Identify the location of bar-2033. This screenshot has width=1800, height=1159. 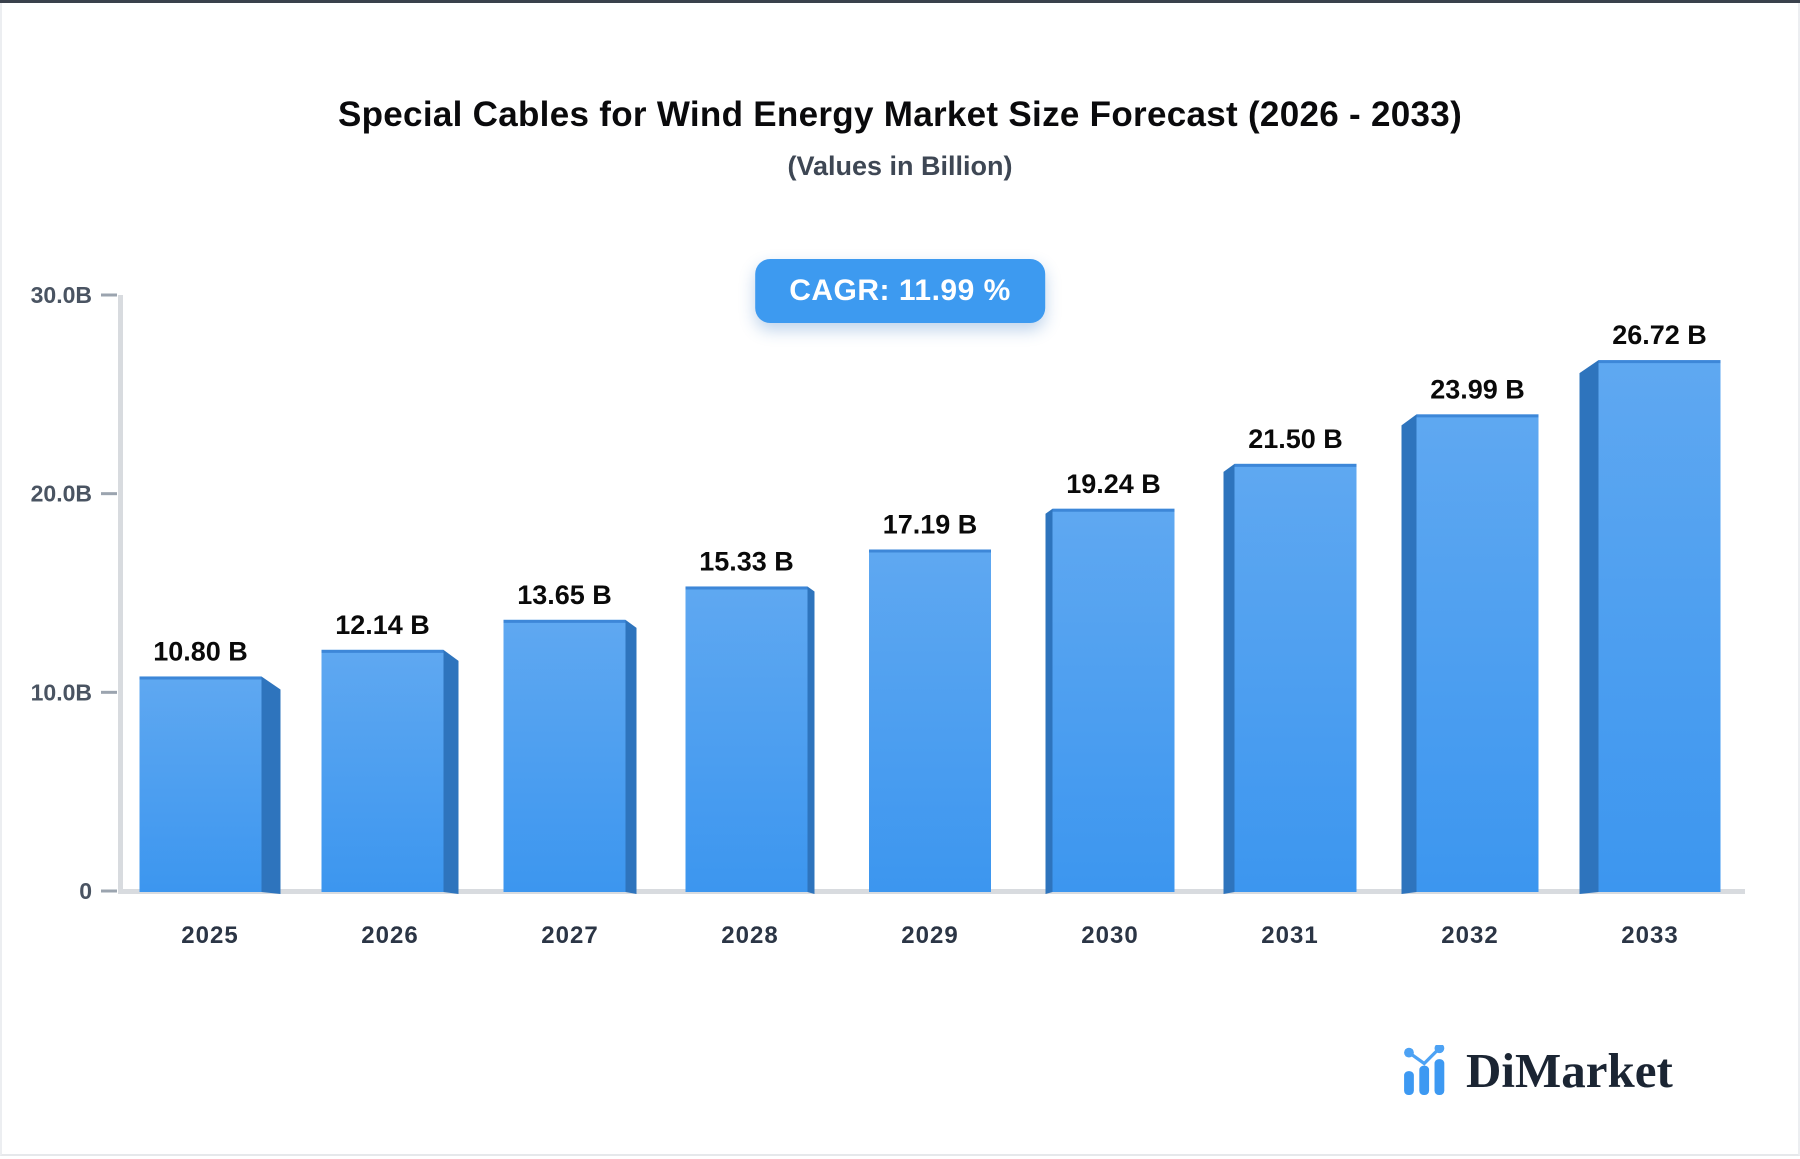
(1650, 627).